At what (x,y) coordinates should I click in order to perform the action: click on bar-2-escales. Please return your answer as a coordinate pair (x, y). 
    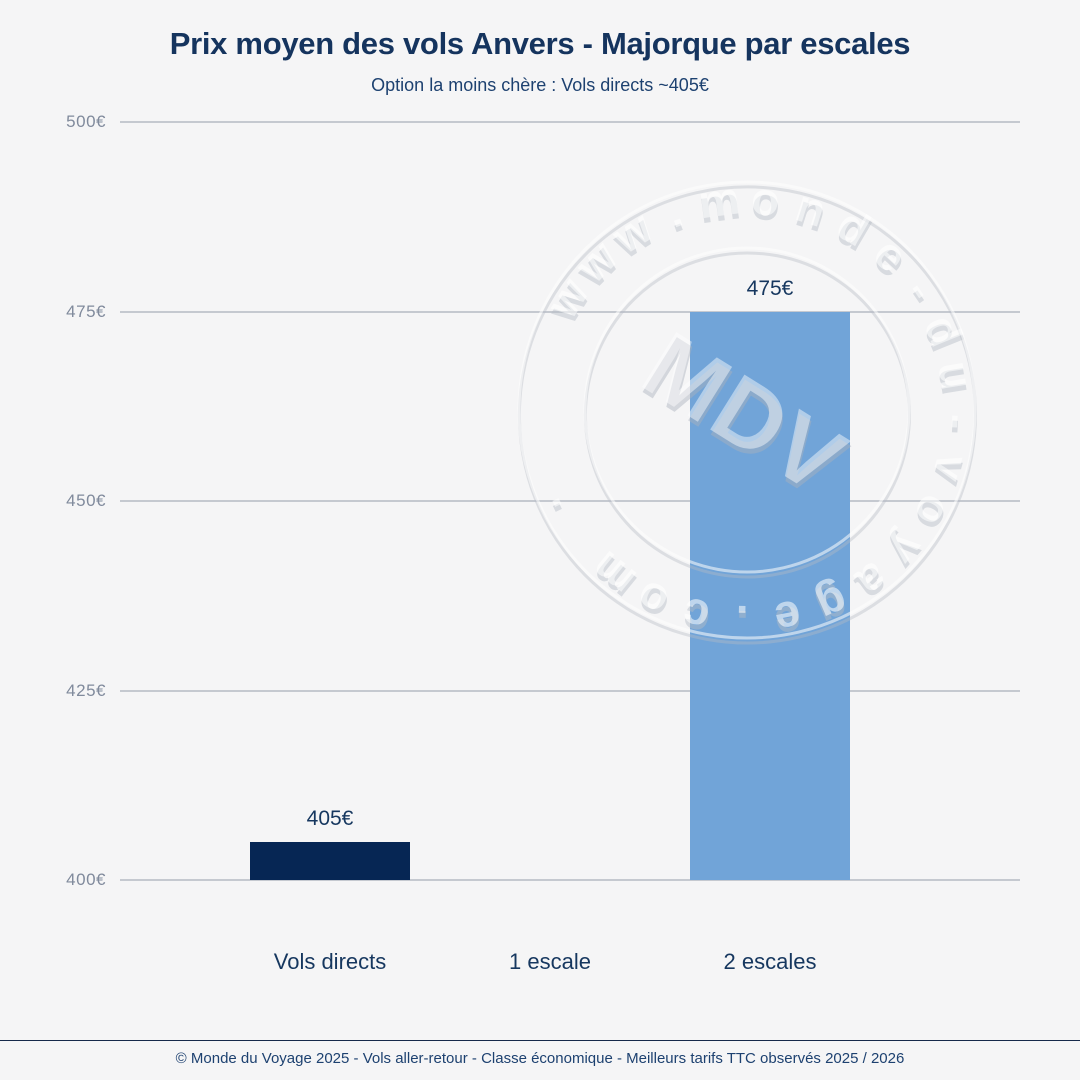
    Looking at the image, I should click on (770, 595).